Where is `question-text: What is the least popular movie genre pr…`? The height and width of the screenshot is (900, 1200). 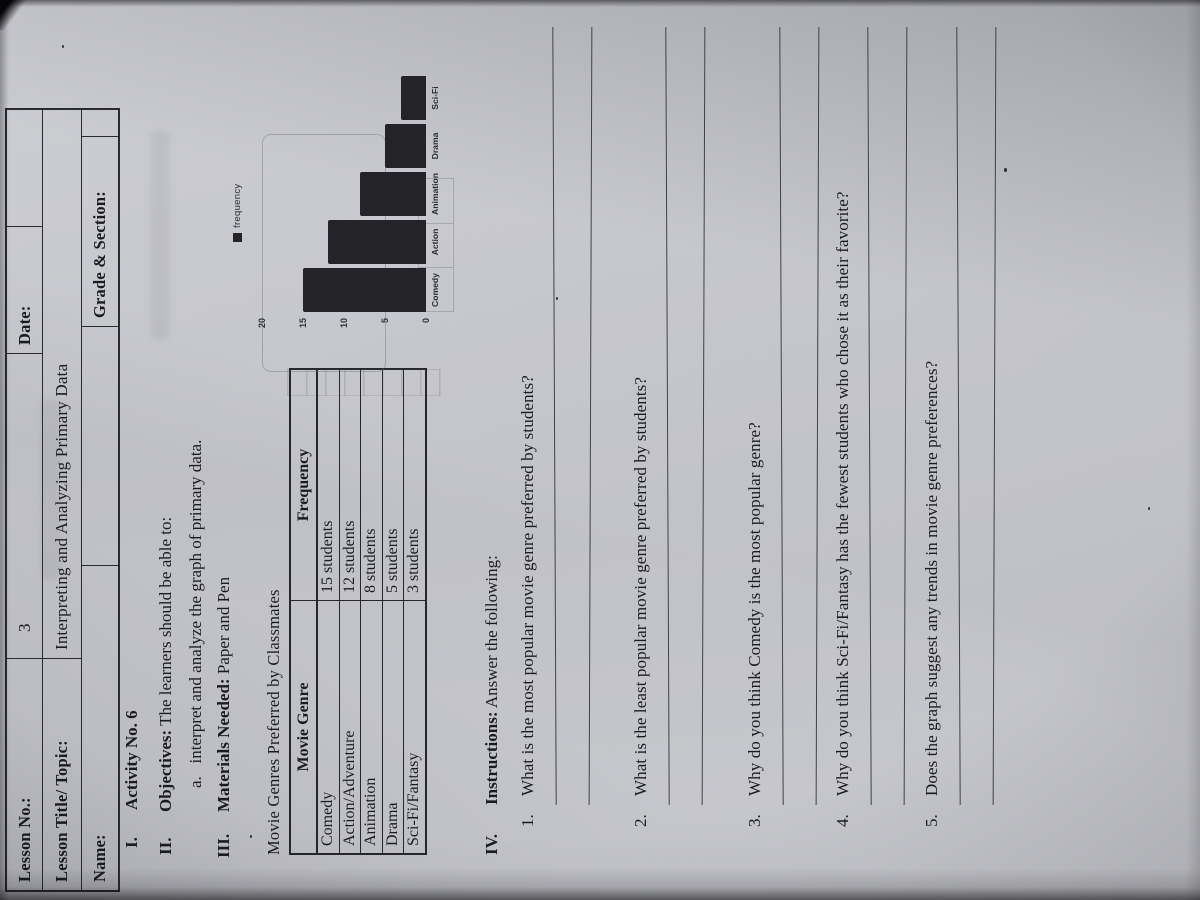 question-text: What is the least popular movie genre pr… is located at coordinates (640, 586).